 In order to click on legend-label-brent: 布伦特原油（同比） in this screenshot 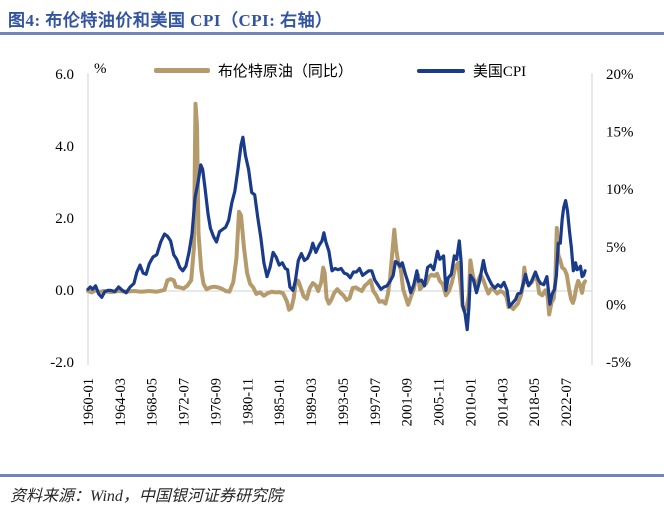, I will do `click(285, 72)`.